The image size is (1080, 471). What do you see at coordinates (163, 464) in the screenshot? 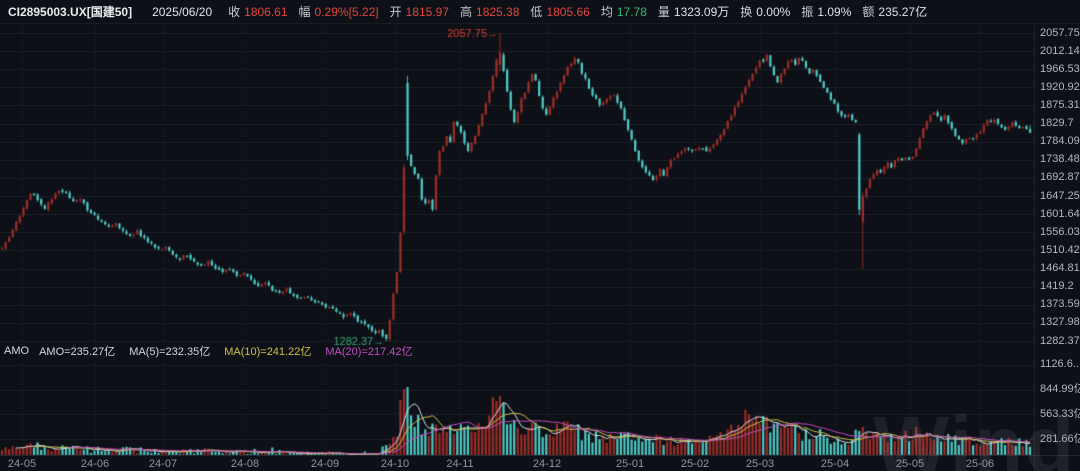
I see `month-label: 24-07` at bounding box center [163, 464].